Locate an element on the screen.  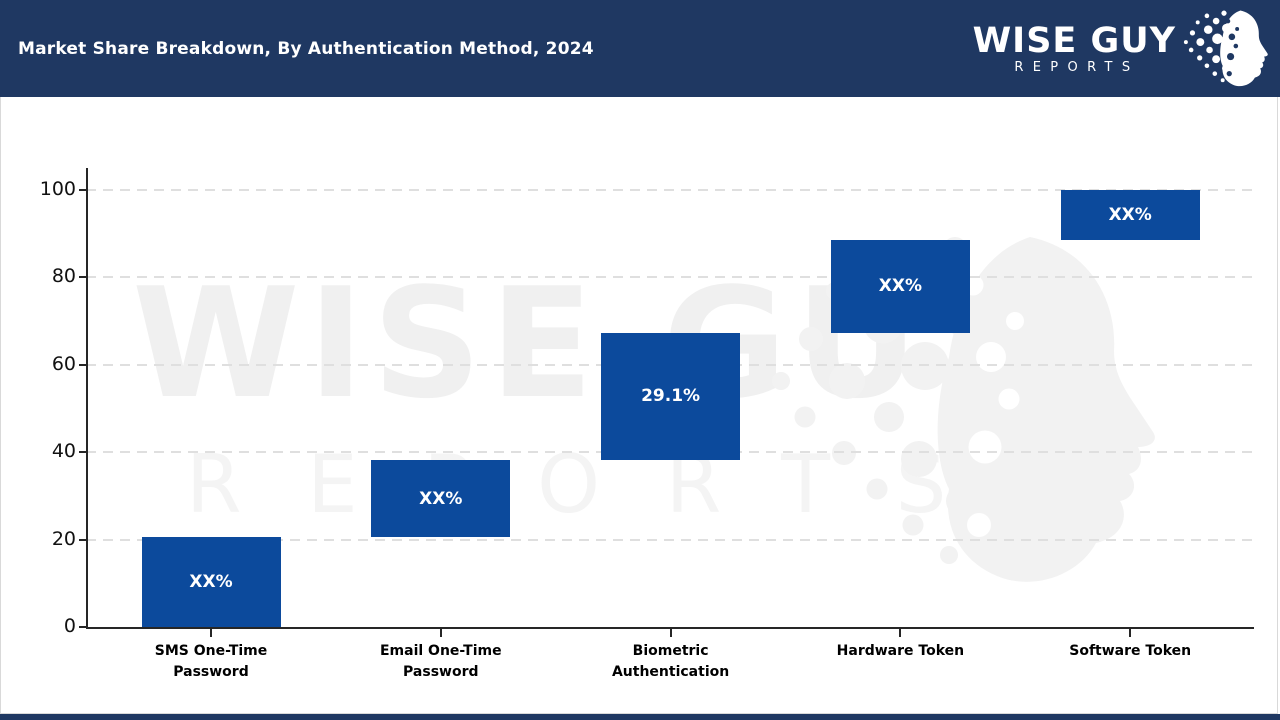
bar-2: XX% is located at coordinates (441, 498).